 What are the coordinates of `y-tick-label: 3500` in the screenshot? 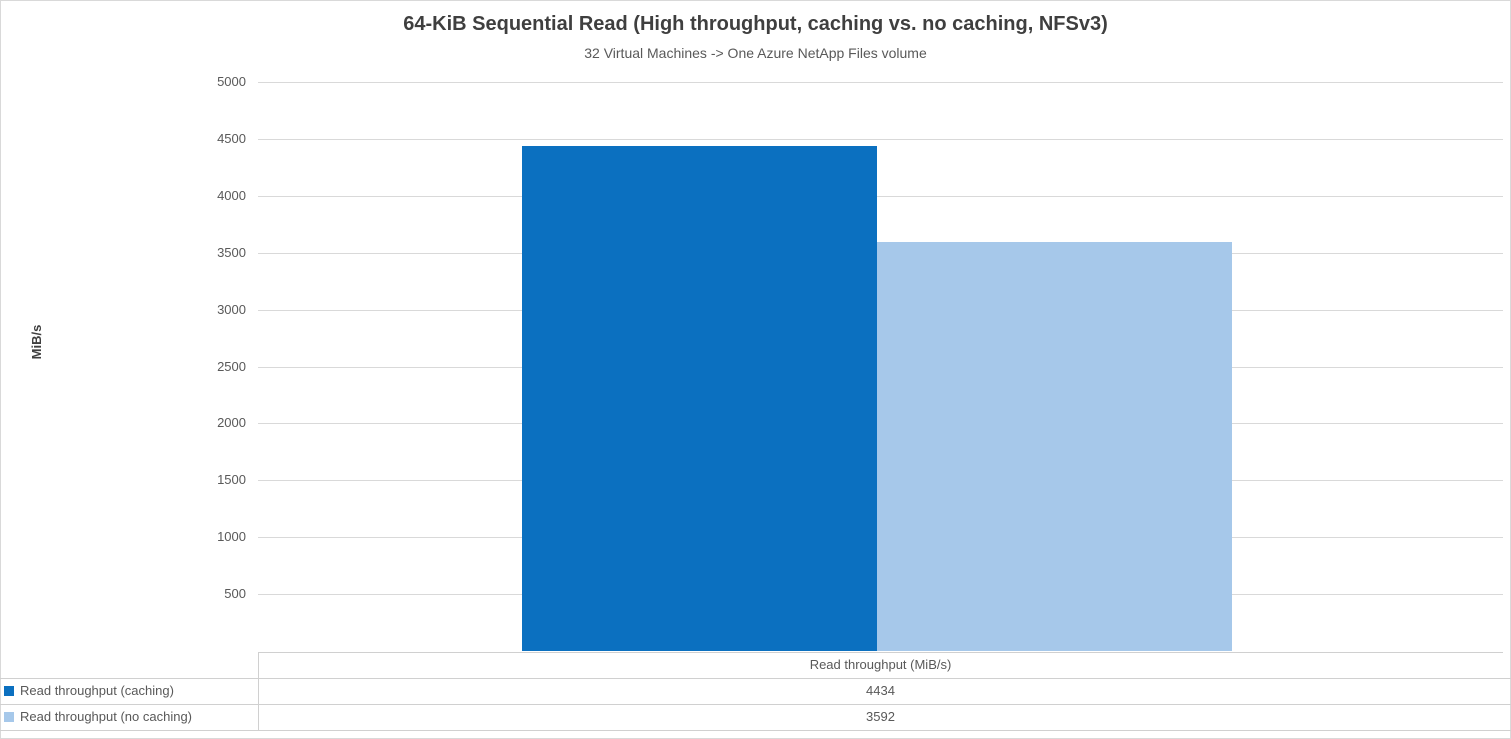 It's located at (231, 252).